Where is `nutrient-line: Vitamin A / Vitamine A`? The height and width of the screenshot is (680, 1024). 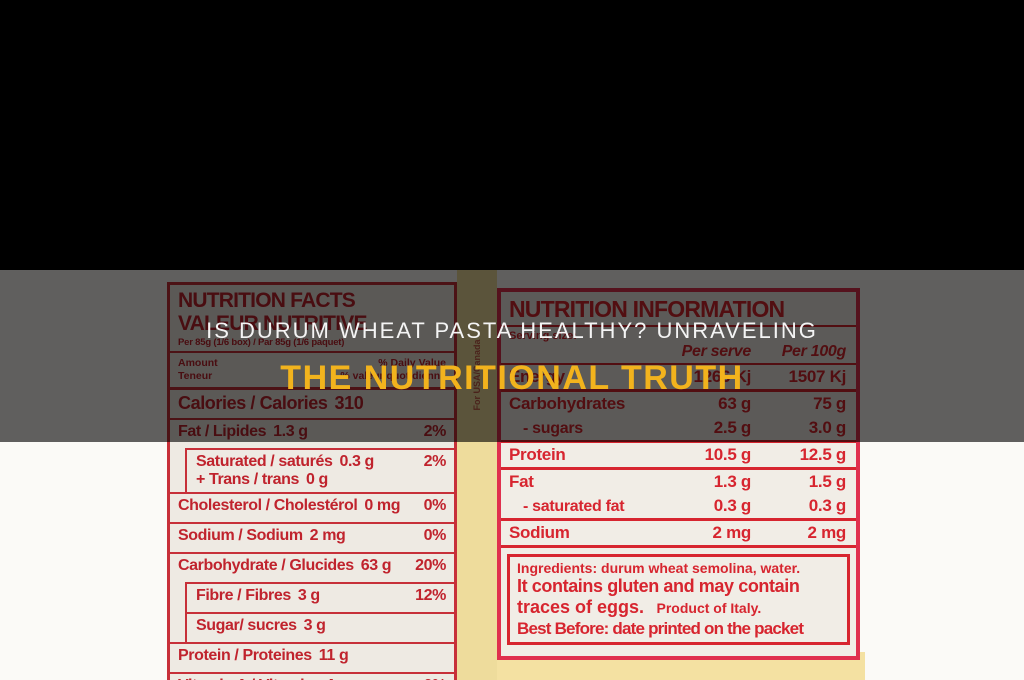
nutrient-line: Vitamin A / Vitamine A is located at coordinates (312, 678).